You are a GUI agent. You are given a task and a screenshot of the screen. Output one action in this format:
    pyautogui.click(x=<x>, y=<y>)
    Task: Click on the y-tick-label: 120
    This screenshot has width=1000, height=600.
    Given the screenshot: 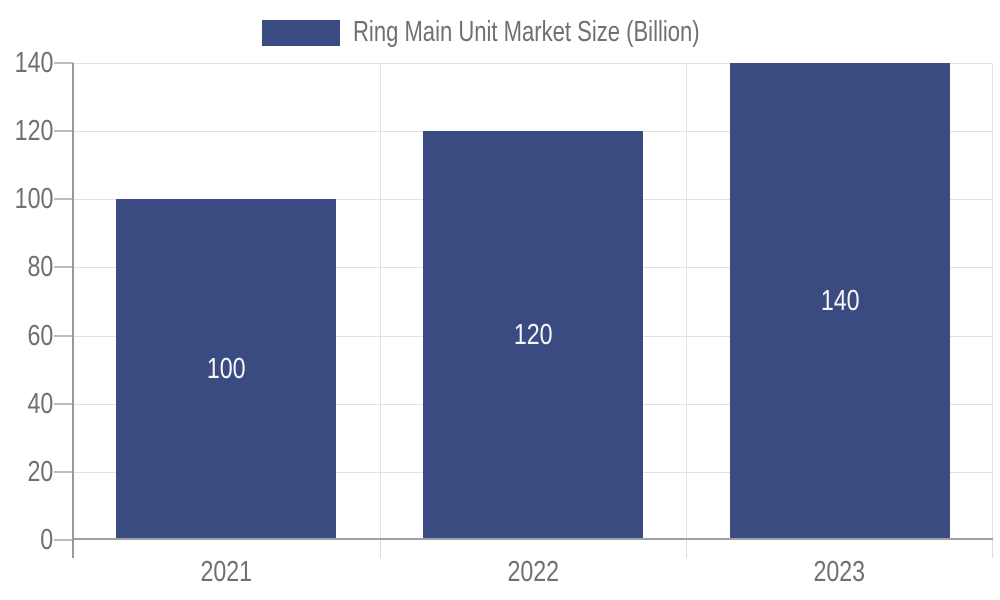 What is the action you would take?
    pyautogui.click(x=33, y=131)
    